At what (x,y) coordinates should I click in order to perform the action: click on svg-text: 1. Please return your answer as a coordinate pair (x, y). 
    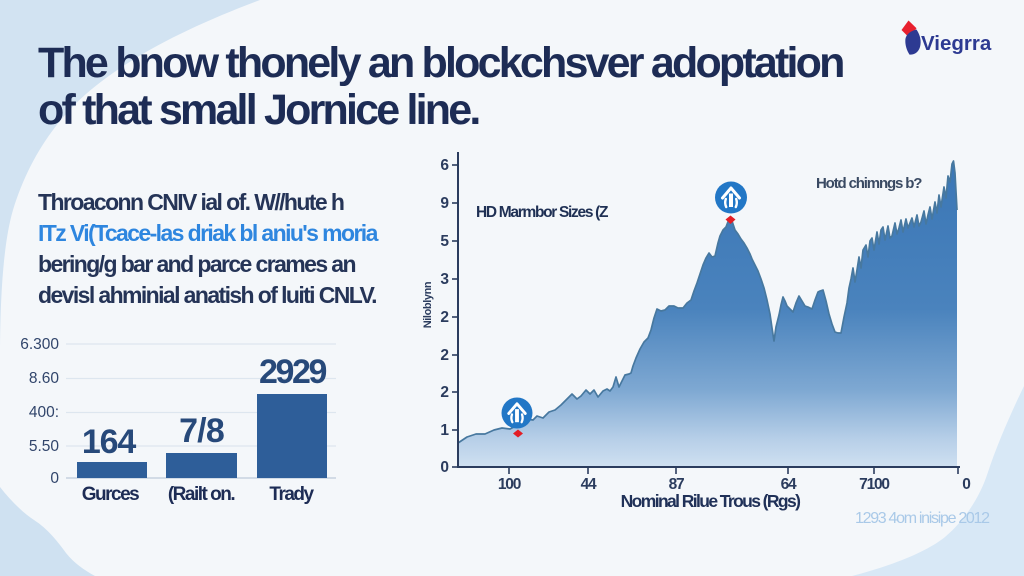
    Looking at the image, I should click on (444, 430).